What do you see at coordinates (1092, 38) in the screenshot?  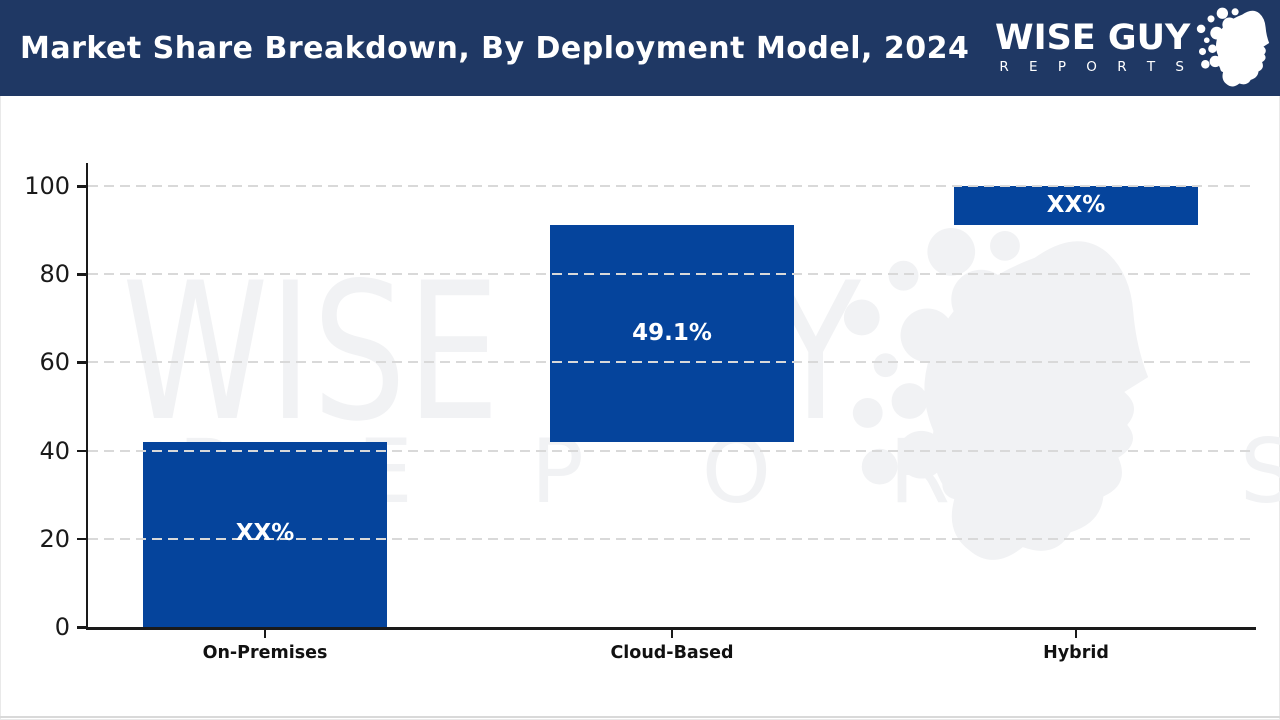 I see `logo-wordmark: WISE GUY` at bounding box center [1092, 38].